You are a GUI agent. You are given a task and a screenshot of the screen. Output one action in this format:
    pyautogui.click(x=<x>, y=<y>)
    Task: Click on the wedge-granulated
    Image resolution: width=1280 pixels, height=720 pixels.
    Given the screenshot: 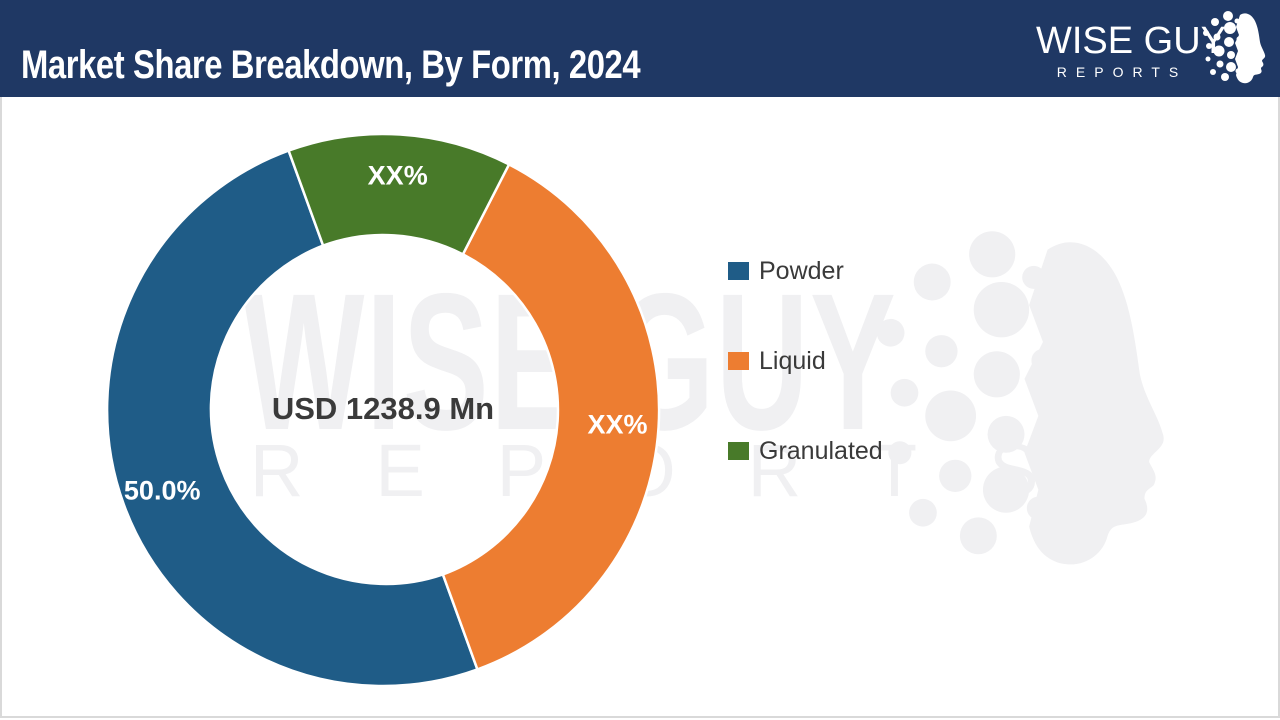 What is the action you would take?
    pyautogui.click(x=399, y=194)
    